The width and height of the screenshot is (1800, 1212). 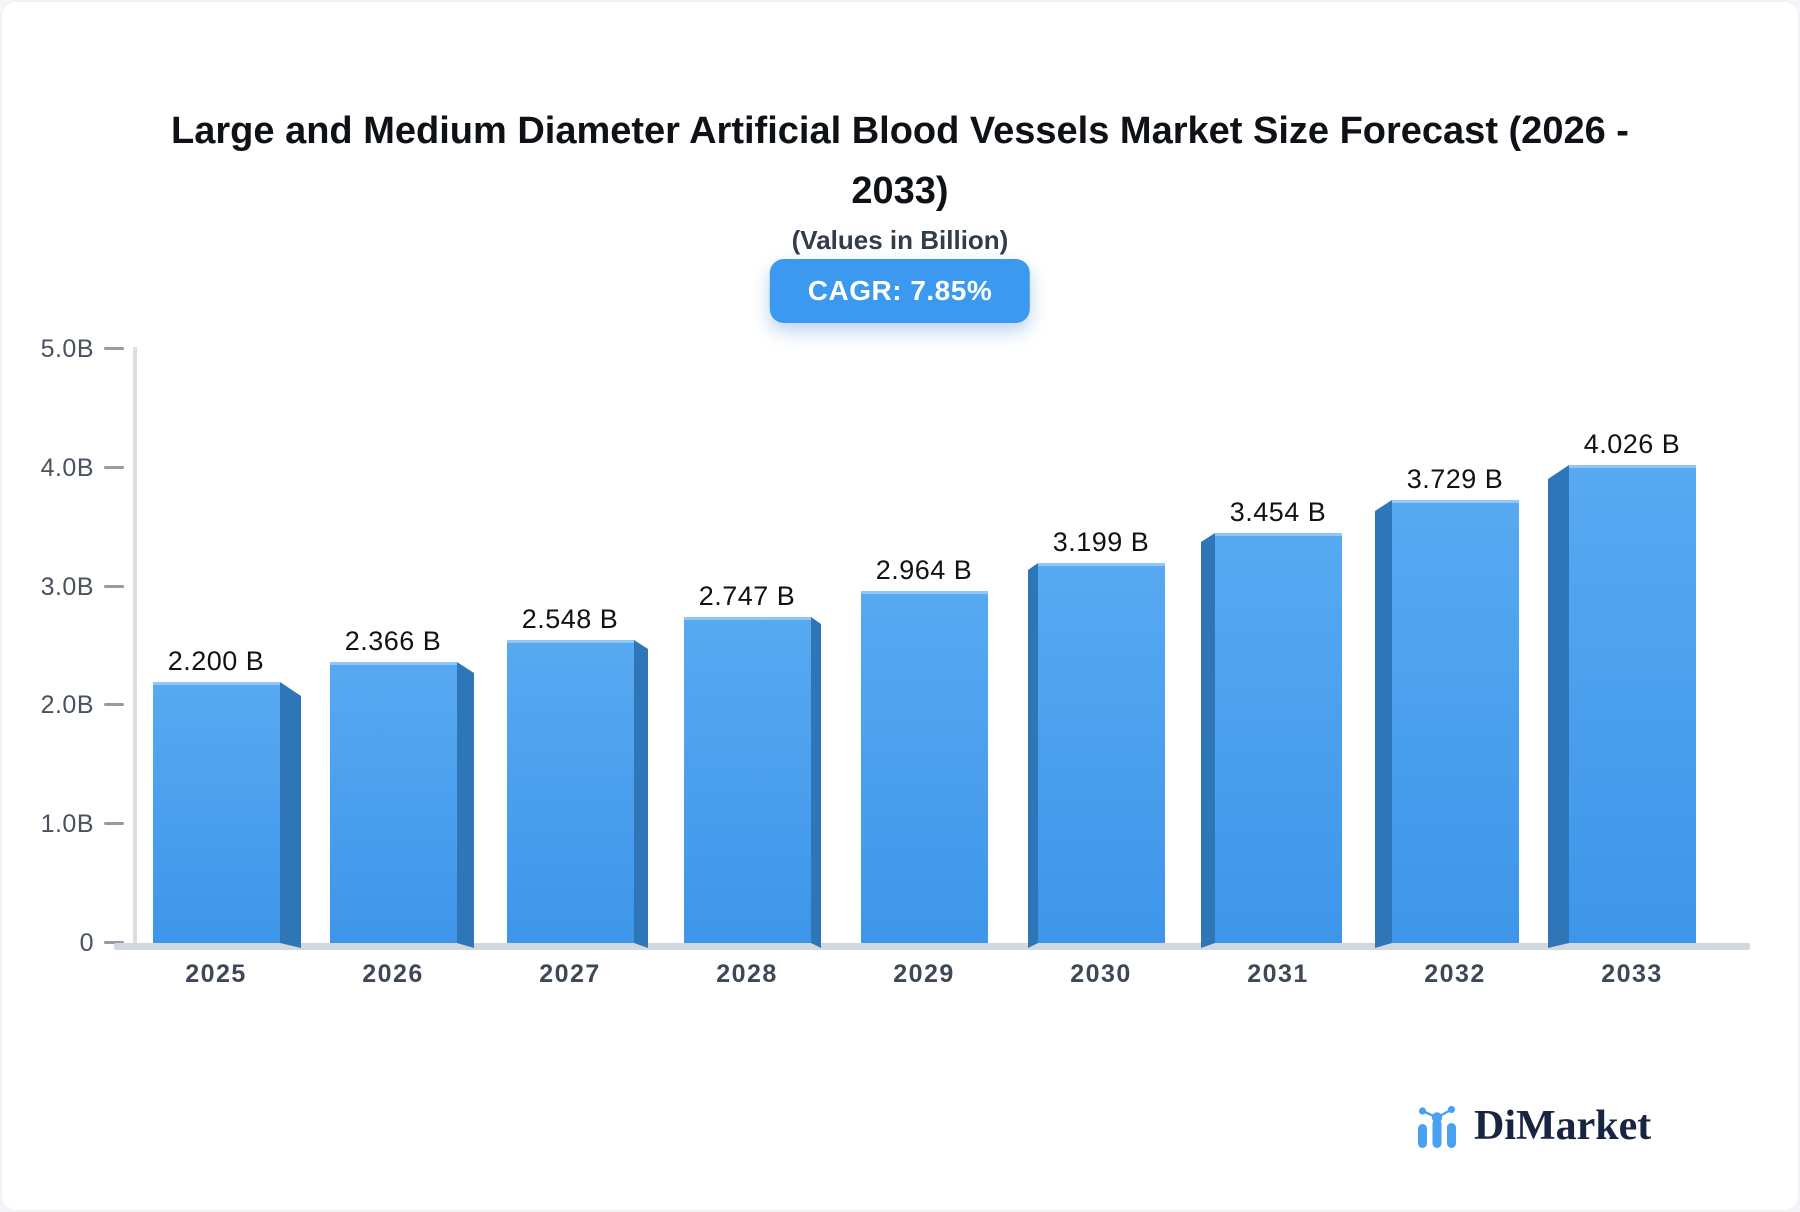 I want to click on bar-2028, so click(x=752, y=783).